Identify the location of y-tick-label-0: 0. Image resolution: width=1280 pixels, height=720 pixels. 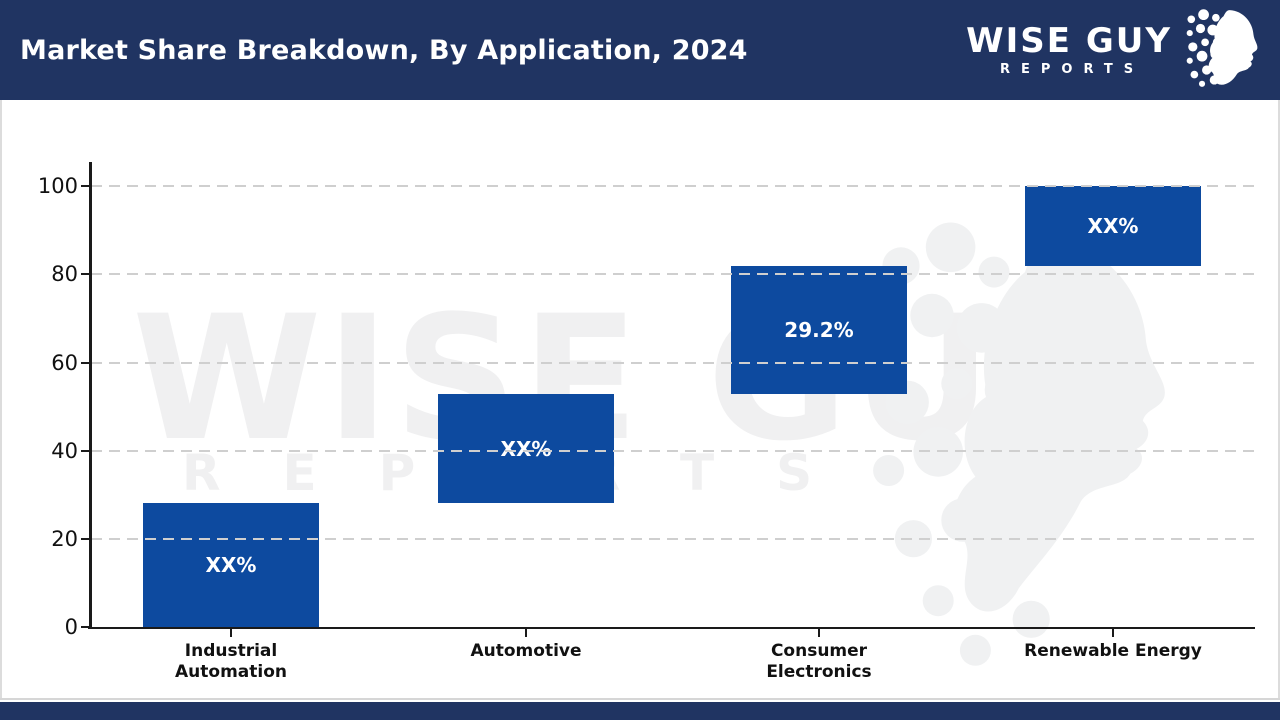
(71, 627).